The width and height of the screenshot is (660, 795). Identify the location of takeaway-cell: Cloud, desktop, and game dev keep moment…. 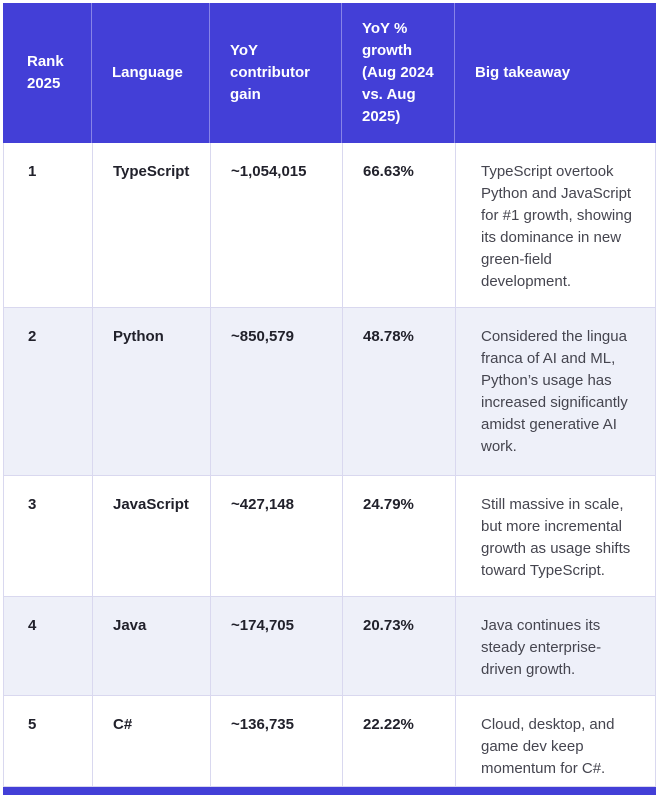
(548, 746).